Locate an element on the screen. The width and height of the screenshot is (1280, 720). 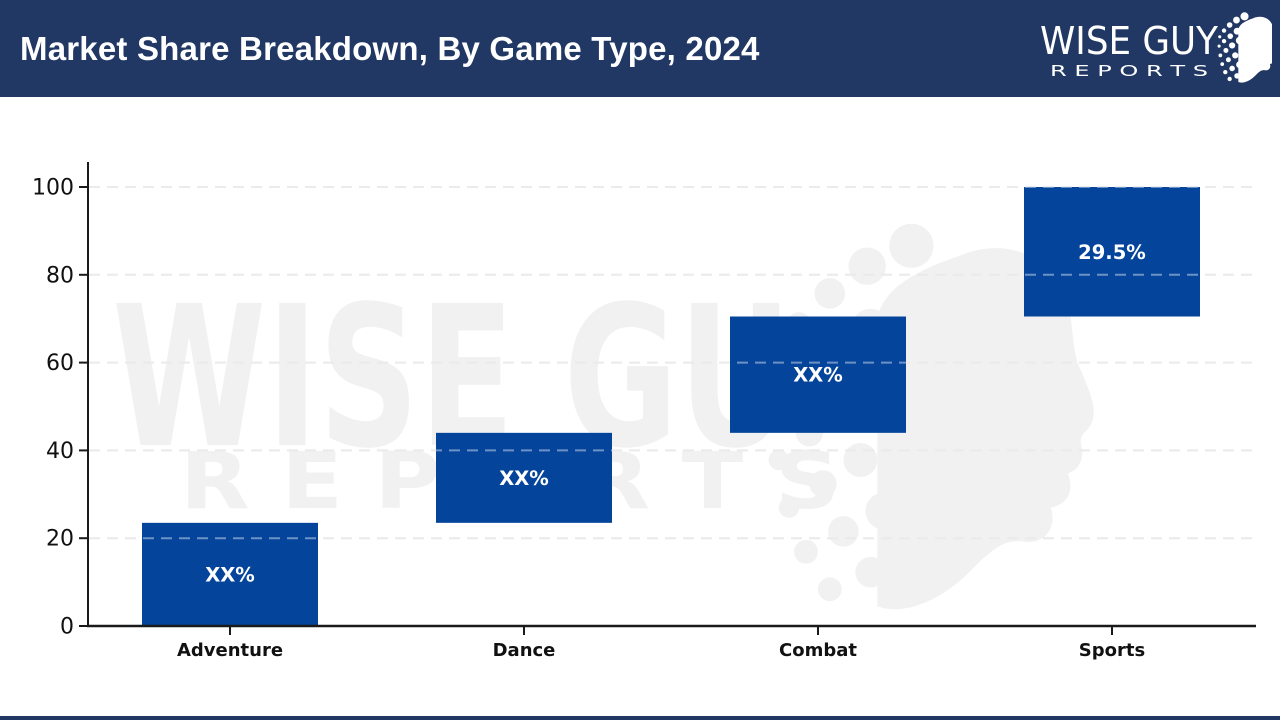
watermark-line2: R E P O R T S is located at coordinates (510, 482).